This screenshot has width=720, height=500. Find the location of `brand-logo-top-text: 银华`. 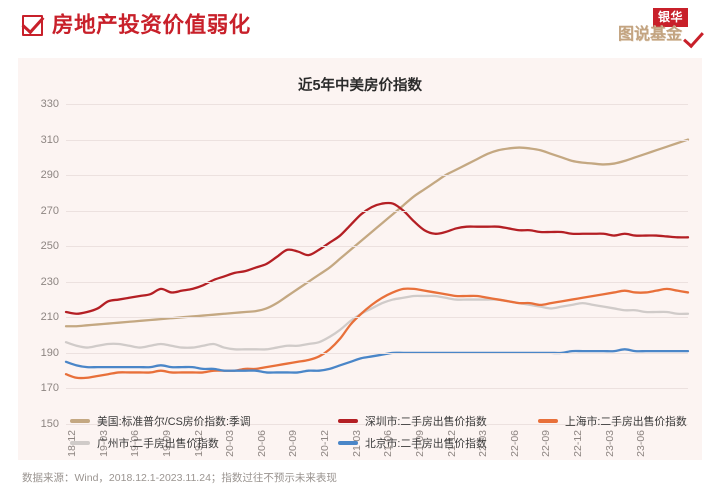

brand-logo-top-text: 银华 is located at coordinates (670, 17).